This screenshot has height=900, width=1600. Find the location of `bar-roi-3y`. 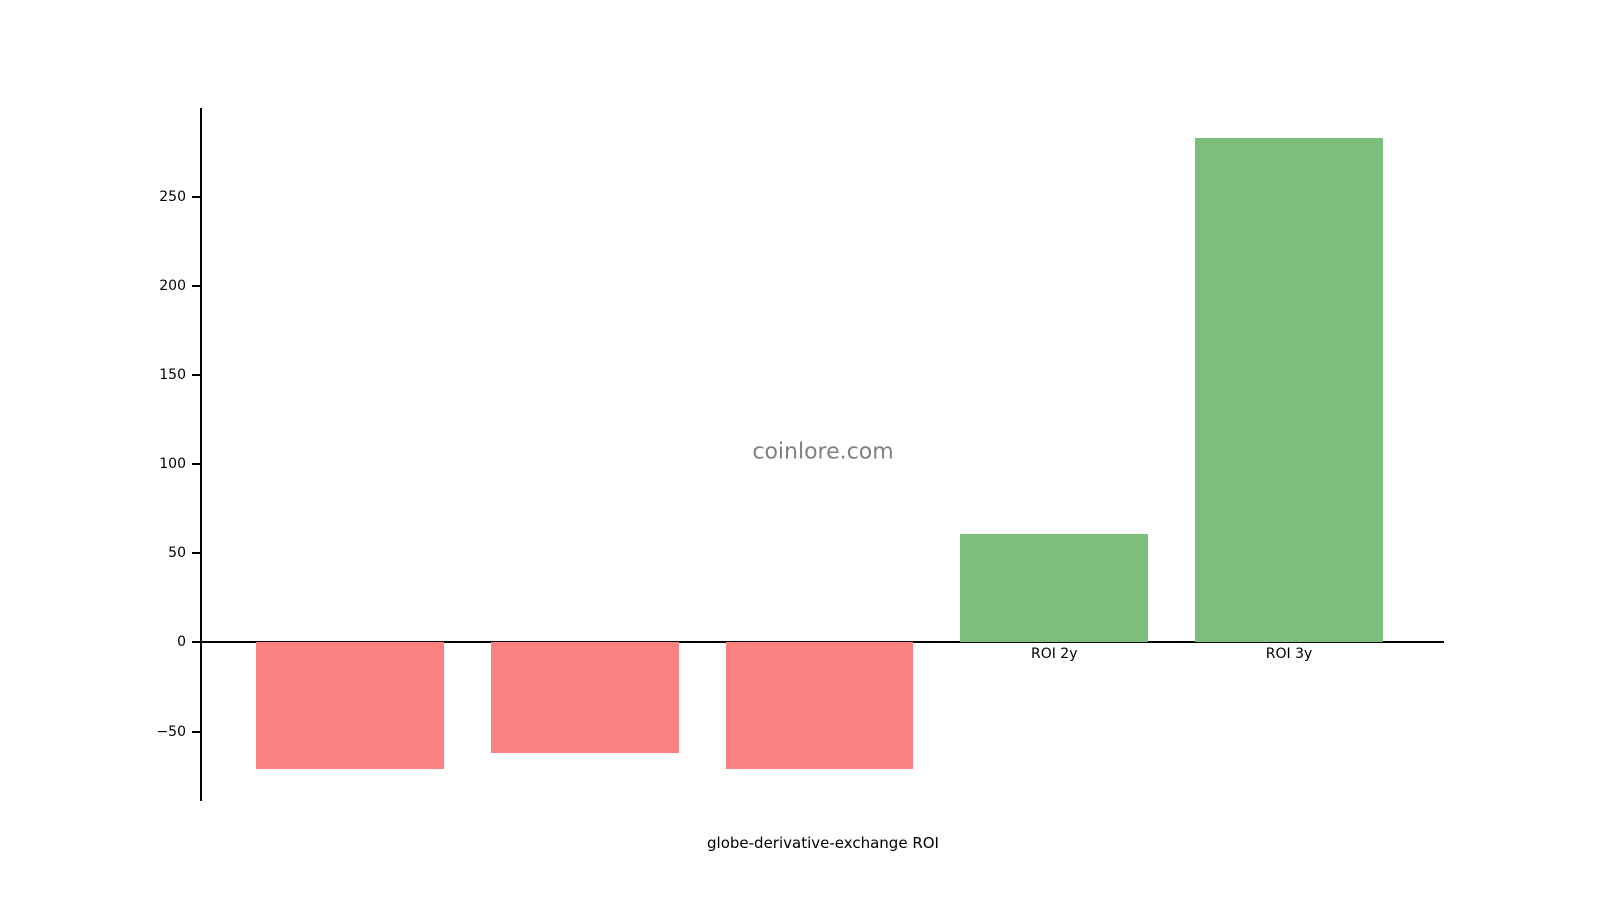

bar-roi-3y is located at coordinates (1289, 390).